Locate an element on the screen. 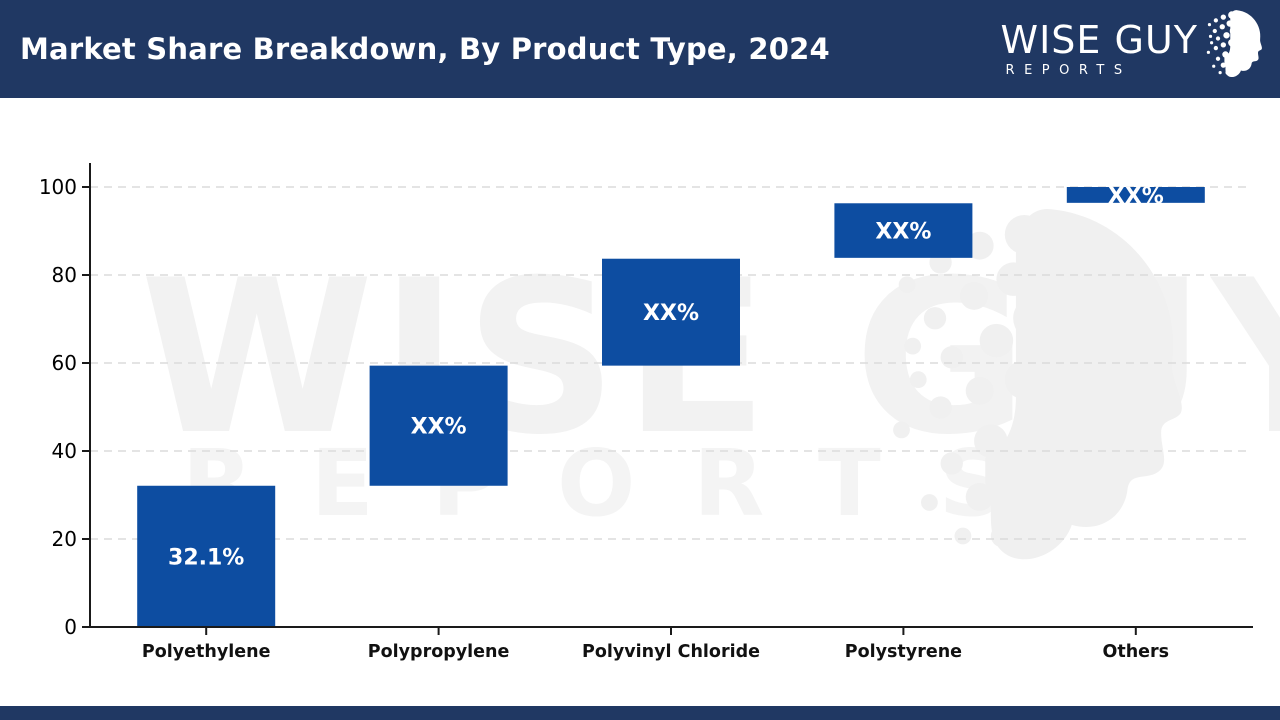  footer-bar is located at coordinates (640, 713).